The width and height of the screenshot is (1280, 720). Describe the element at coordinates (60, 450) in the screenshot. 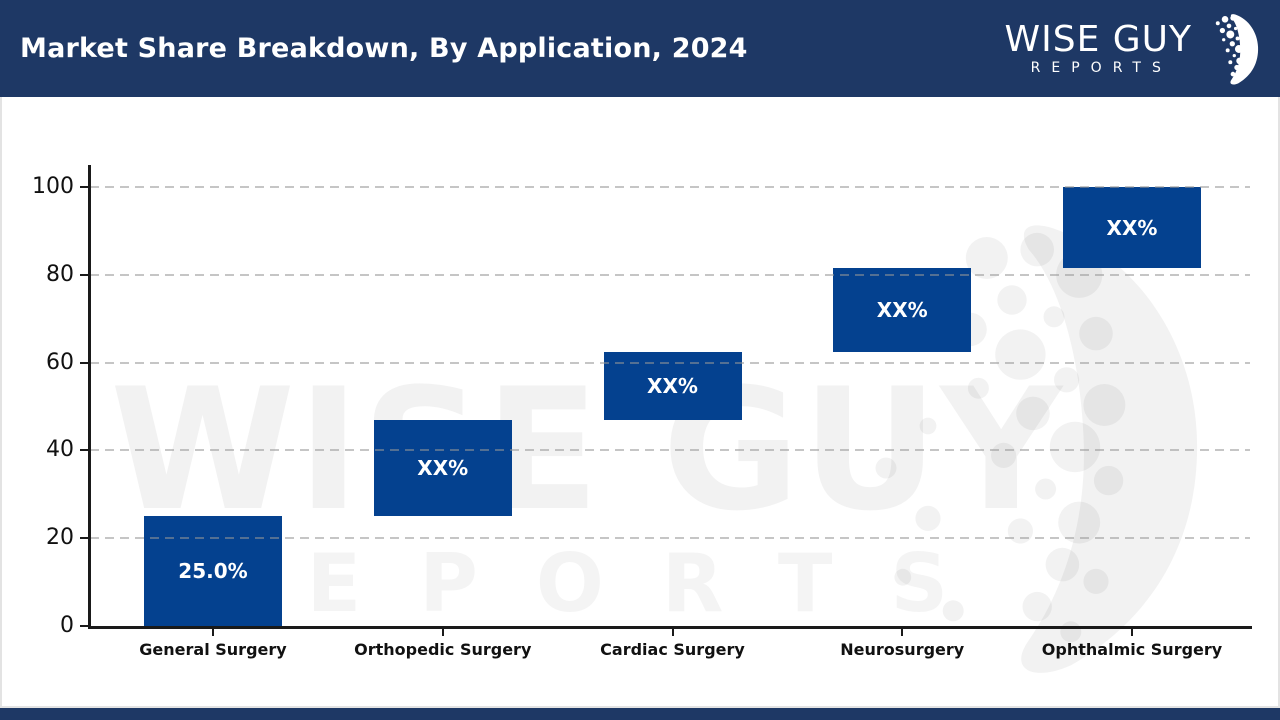

I see `y-tick-label: 40` at that location.